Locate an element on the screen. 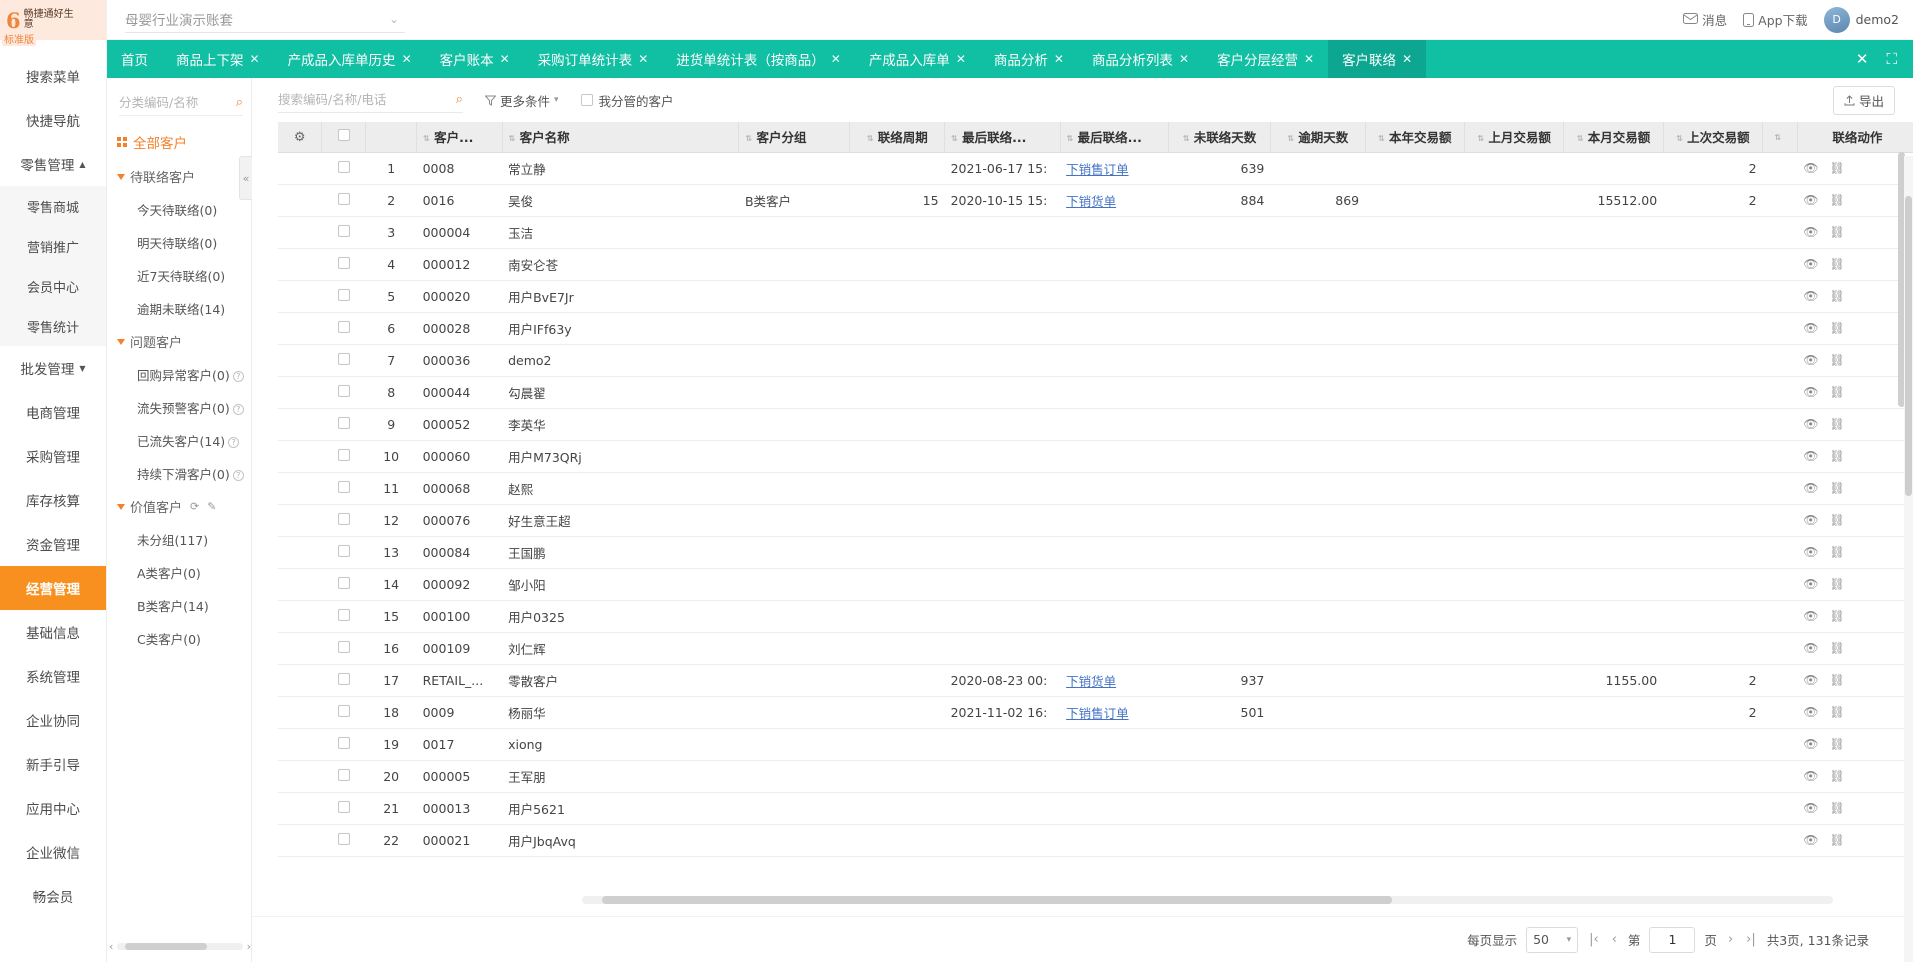 Image resolution: width=1913 pixels, height=962 pixels. table-row: 15 000100 用户0325 👁 ⛓ is located at coordinates (1095, 616).